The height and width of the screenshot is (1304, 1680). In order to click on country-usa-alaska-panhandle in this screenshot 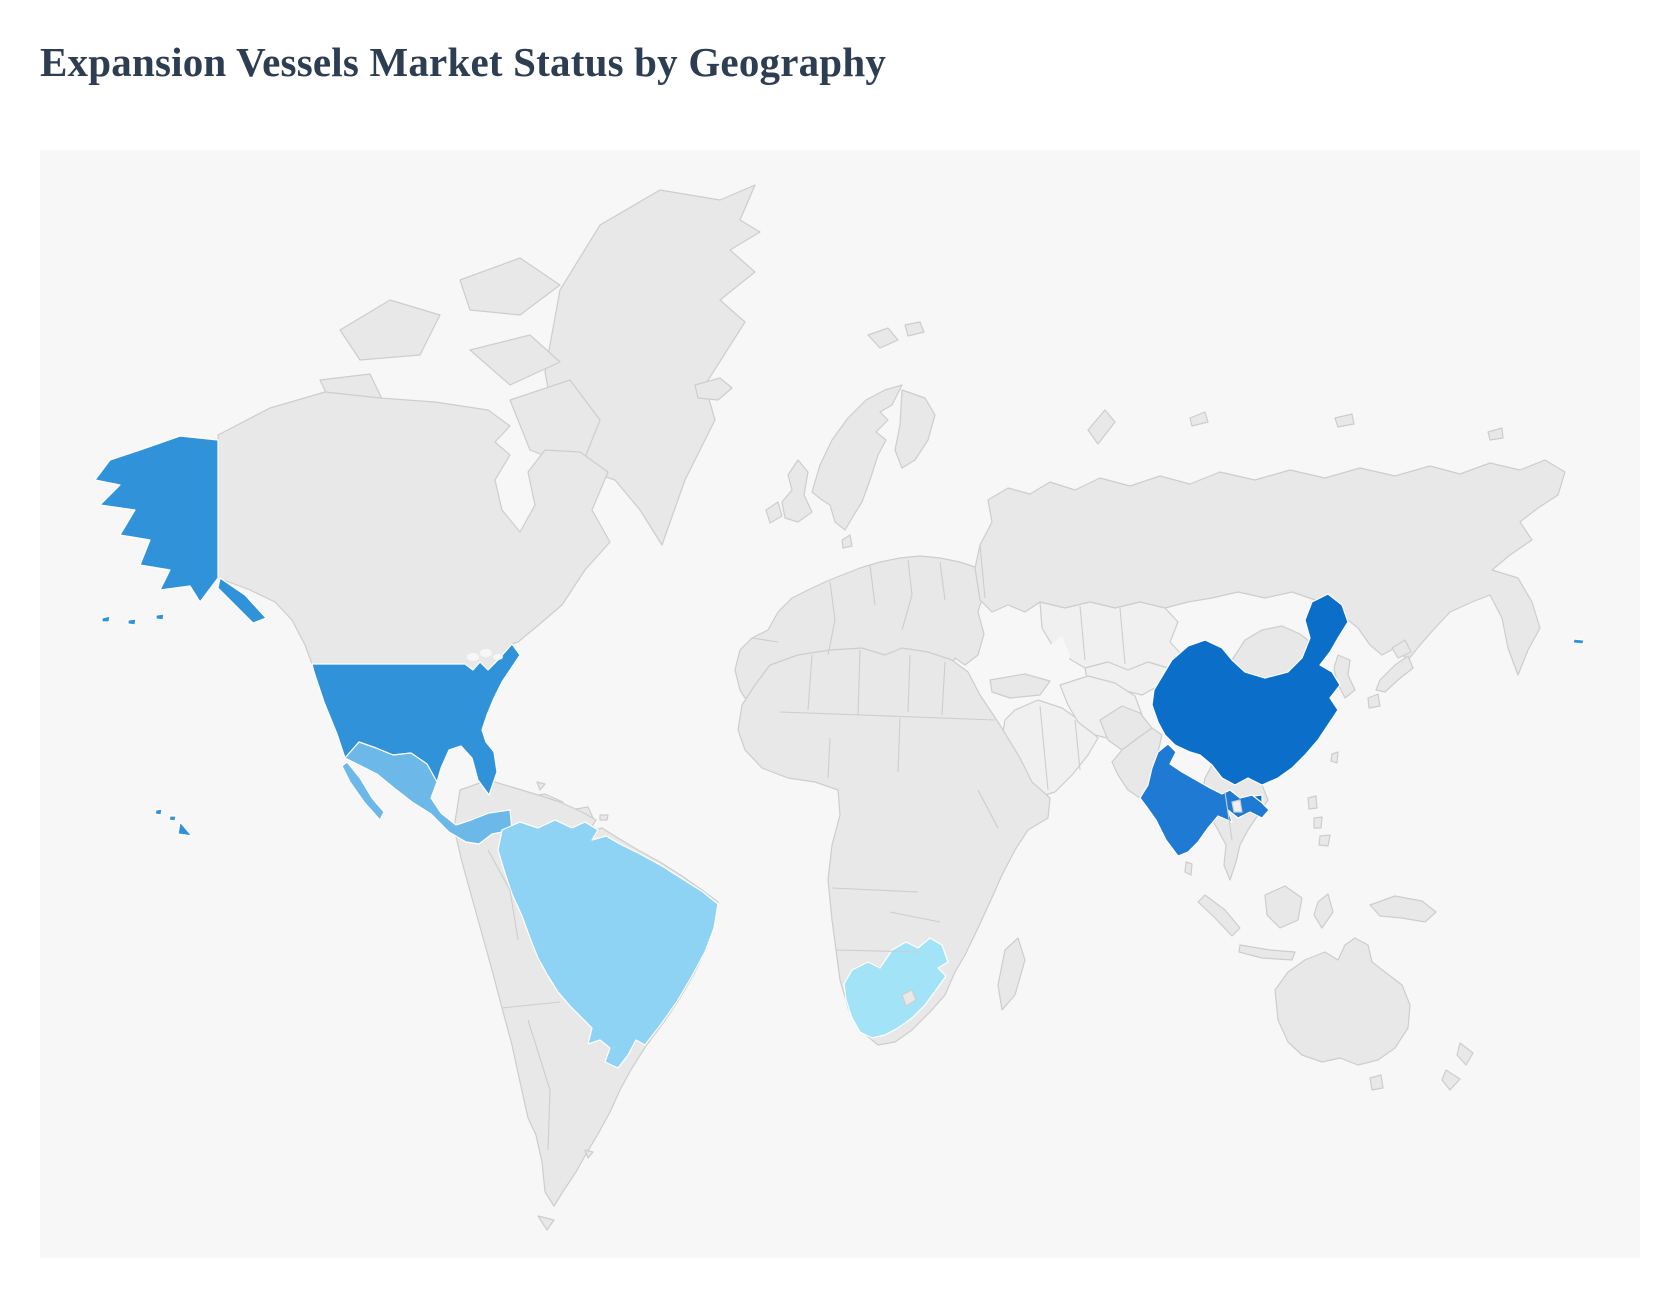, I will do `click(242, 600)`.